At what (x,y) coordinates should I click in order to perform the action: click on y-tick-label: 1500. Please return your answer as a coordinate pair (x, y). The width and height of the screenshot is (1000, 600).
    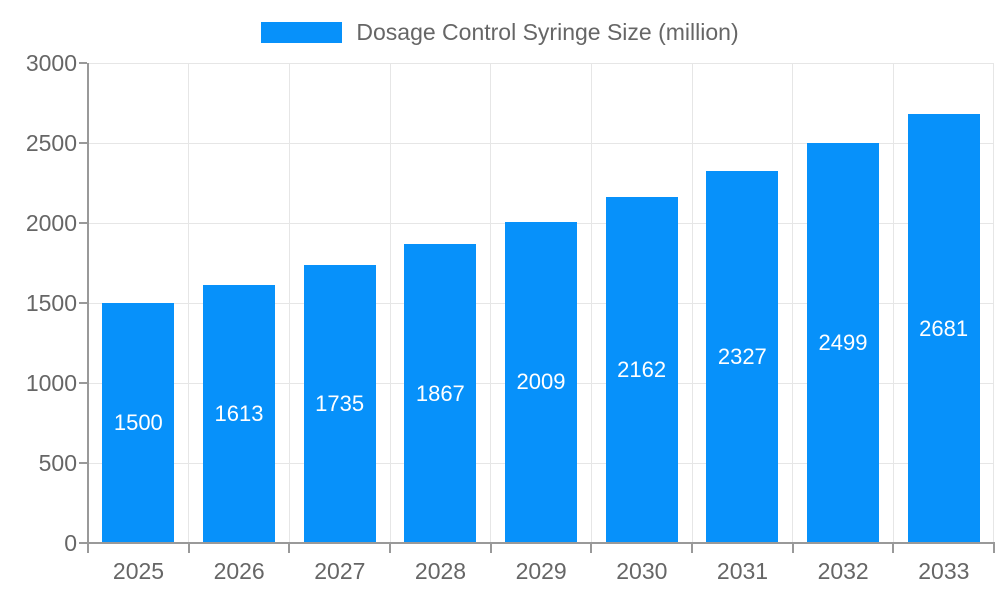
    Looking at the image, I should click on (51, 303).